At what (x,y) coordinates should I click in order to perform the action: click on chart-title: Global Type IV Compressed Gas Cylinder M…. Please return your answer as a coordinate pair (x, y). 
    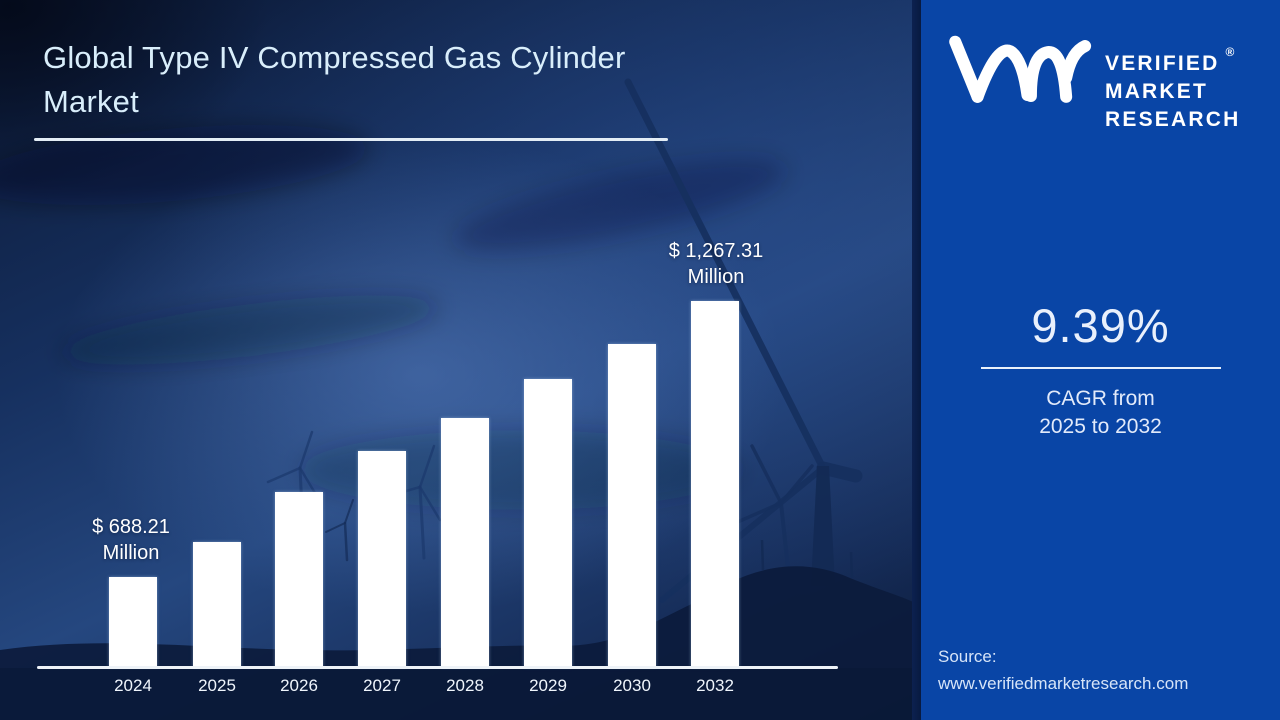
    Looking at the image, I should click on (393, 80).